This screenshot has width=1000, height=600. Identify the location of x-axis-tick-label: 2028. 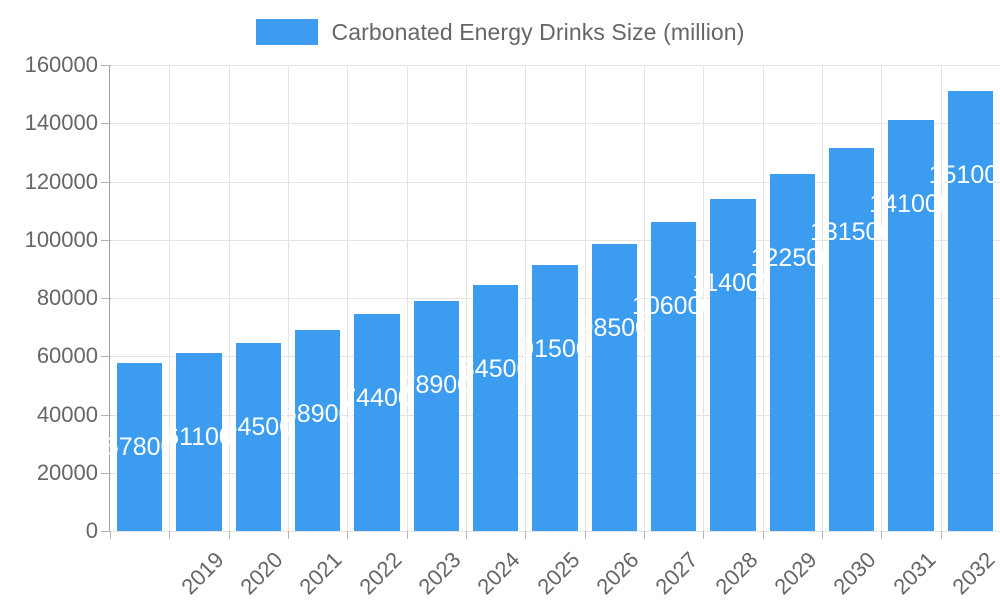
(736, 573).